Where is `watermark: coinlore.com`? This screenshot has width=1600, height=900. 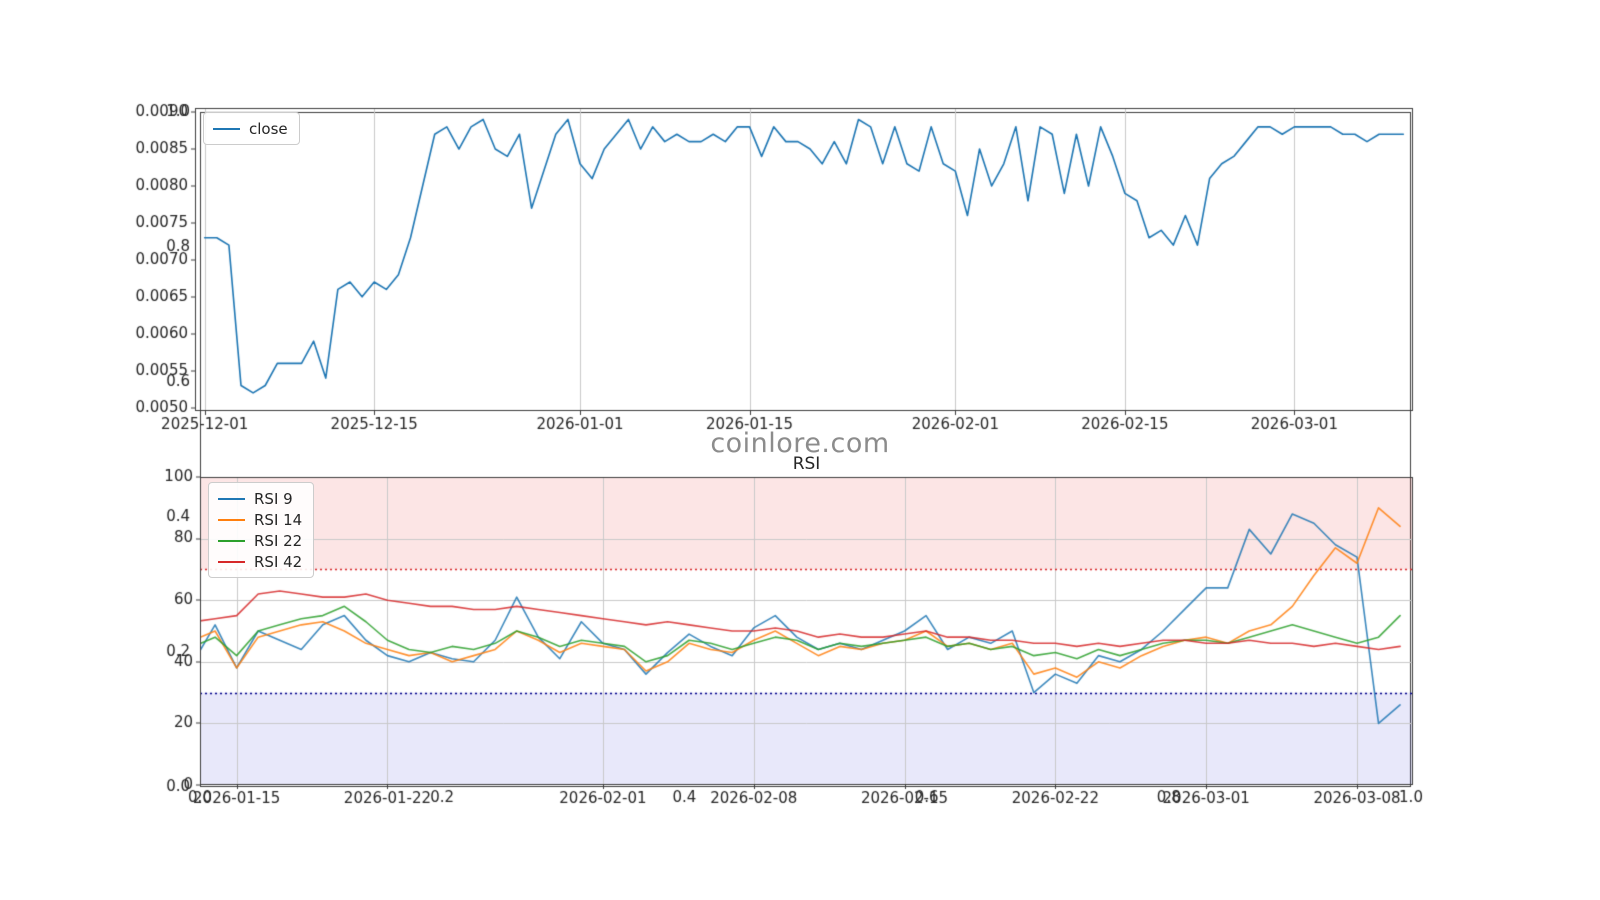 watermark: coinlore.com is located at coordinates (800, 443).